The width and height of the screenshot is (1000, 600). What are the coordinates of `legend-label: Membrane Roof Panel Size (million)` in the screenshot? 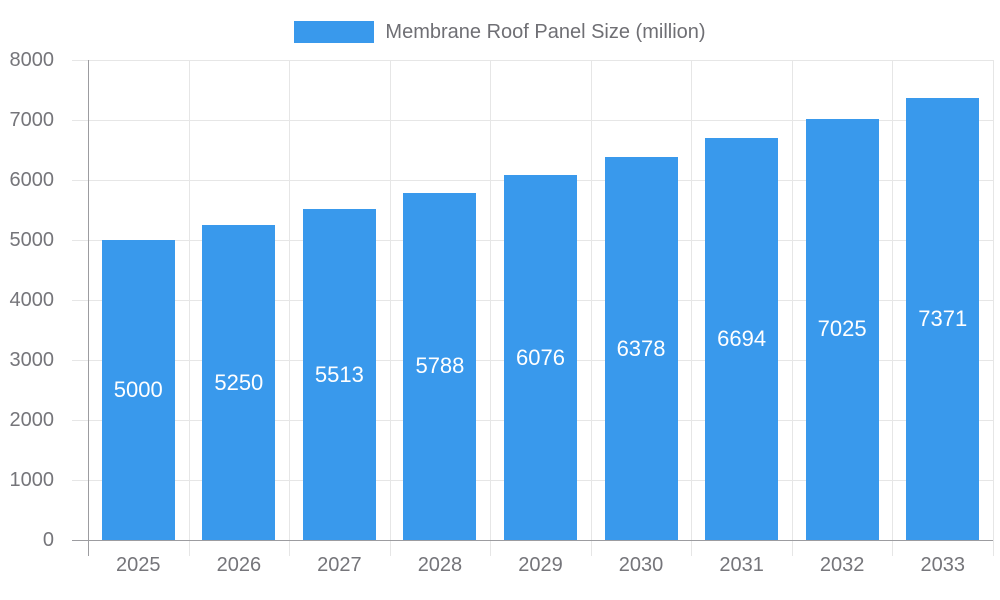 It's located at (545, 32).